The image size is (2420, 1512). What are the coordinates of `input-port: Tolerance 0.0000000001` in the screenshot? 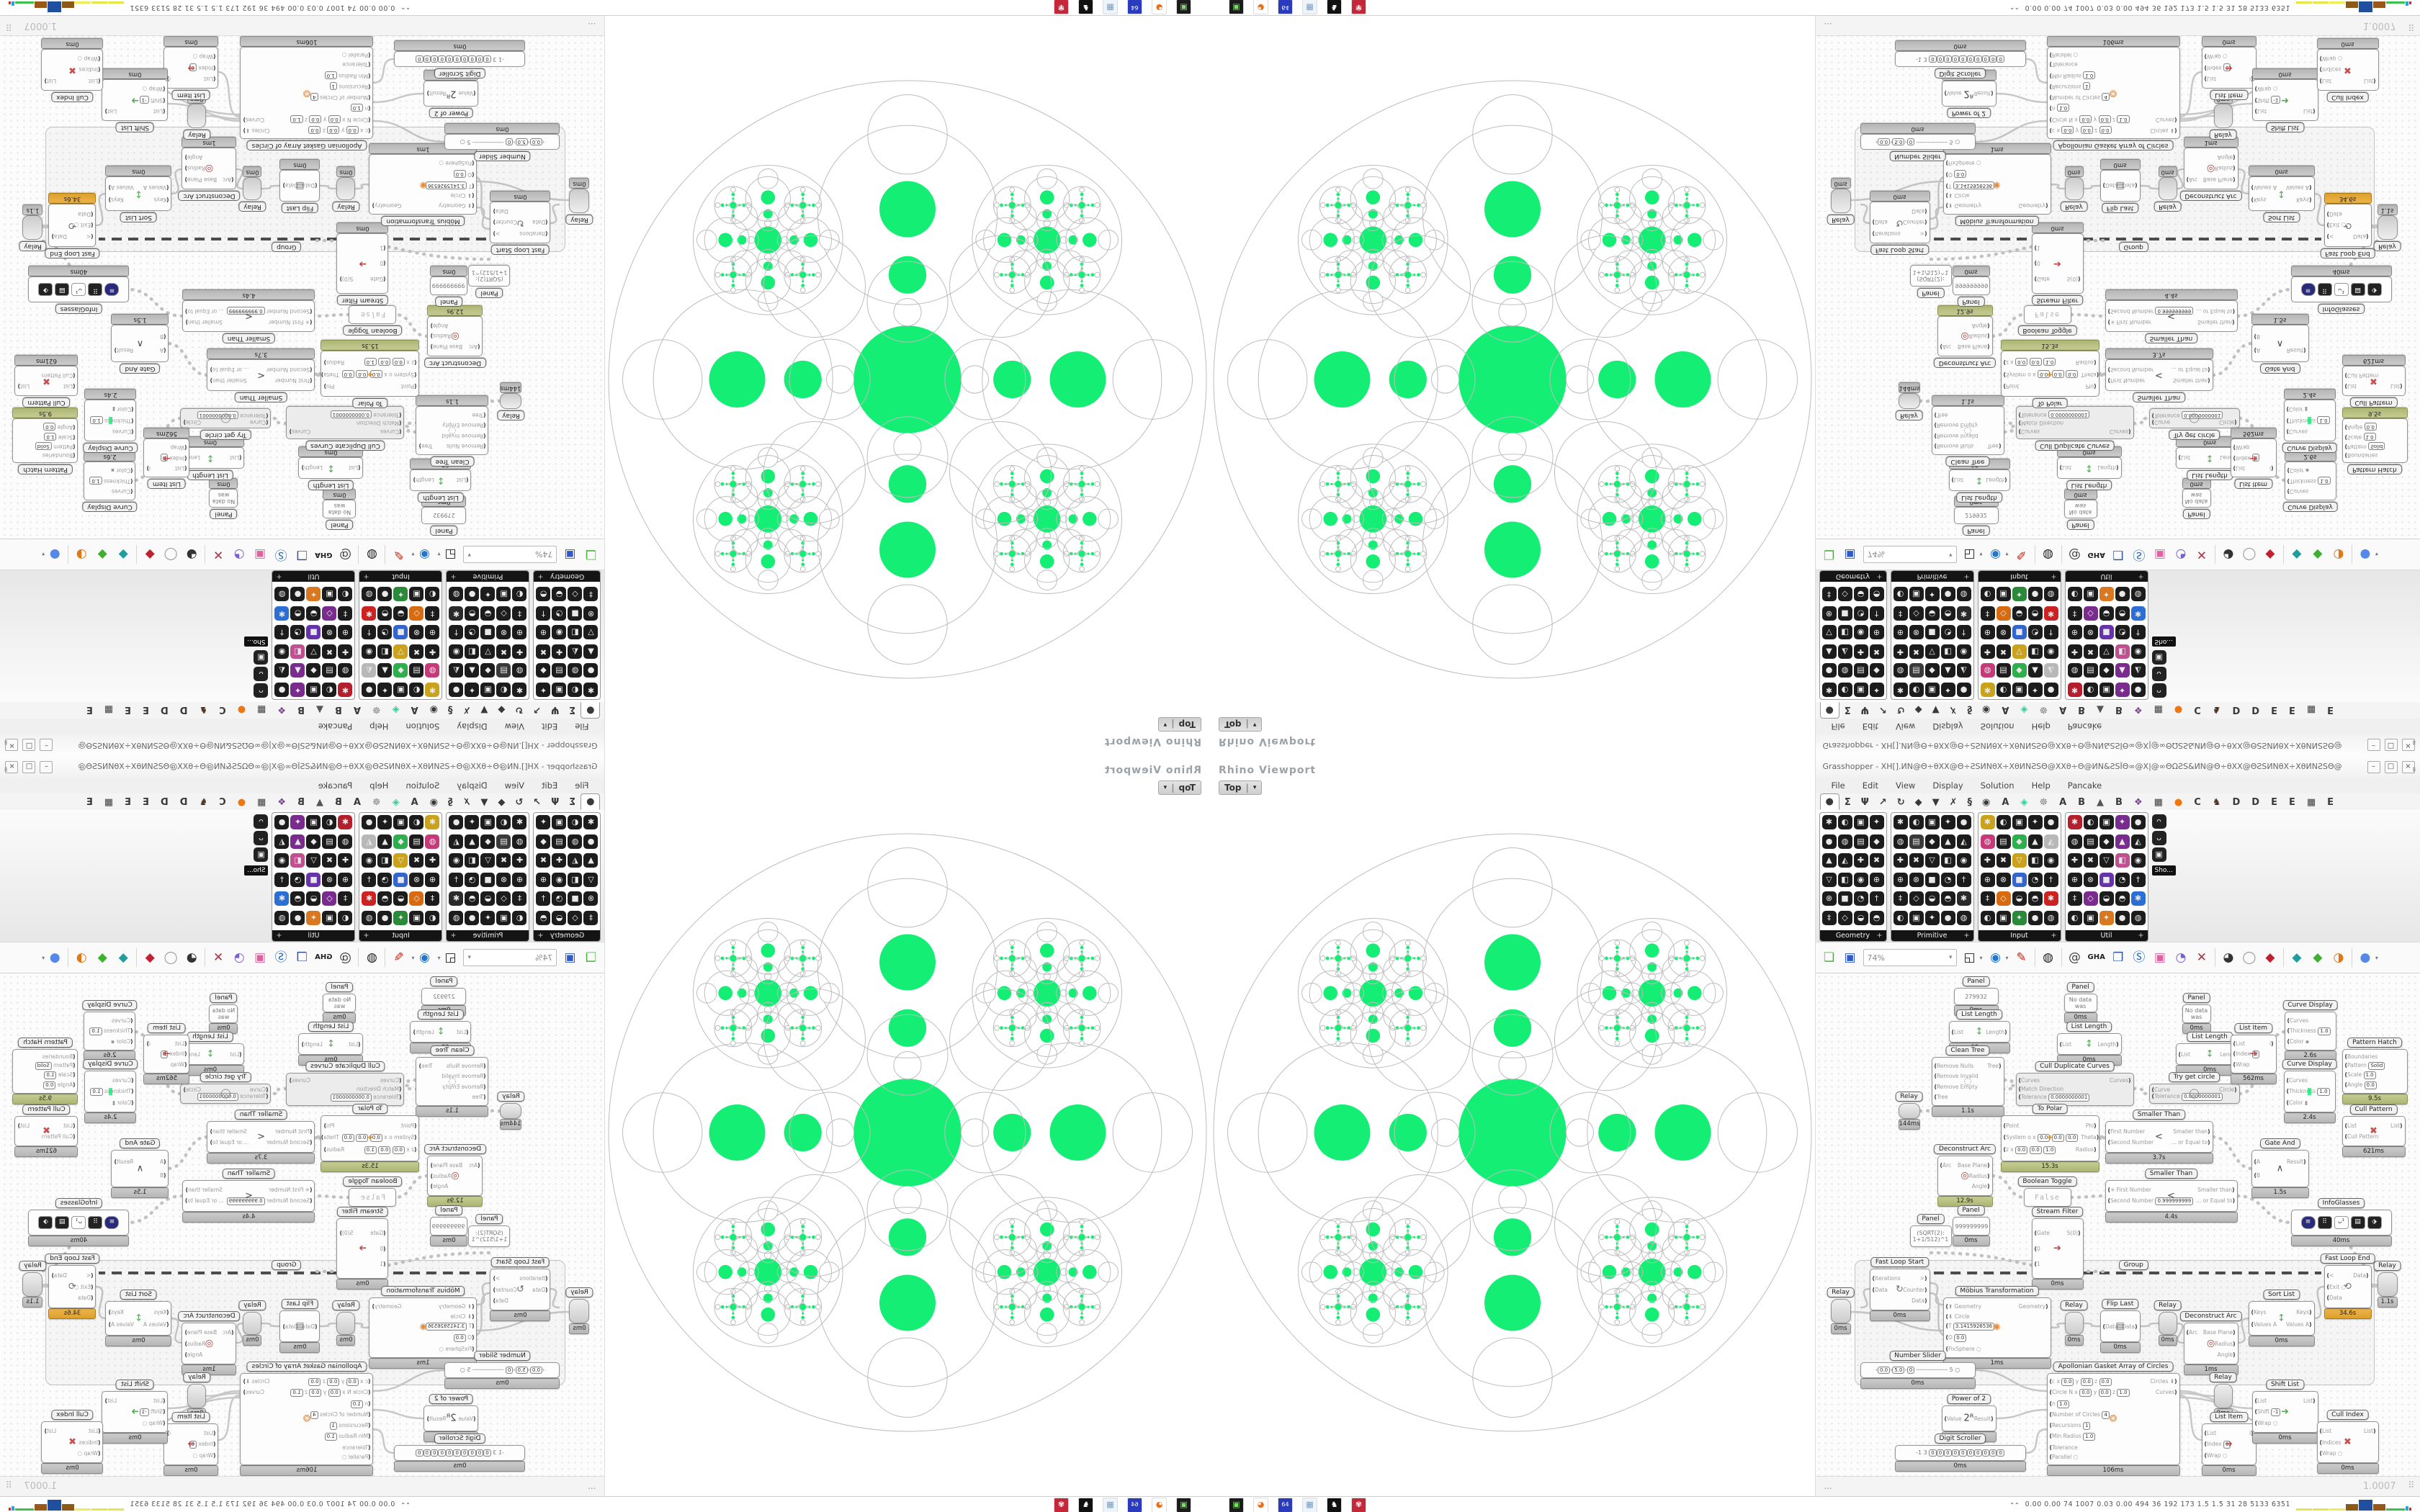 It's located at (2187, 414).